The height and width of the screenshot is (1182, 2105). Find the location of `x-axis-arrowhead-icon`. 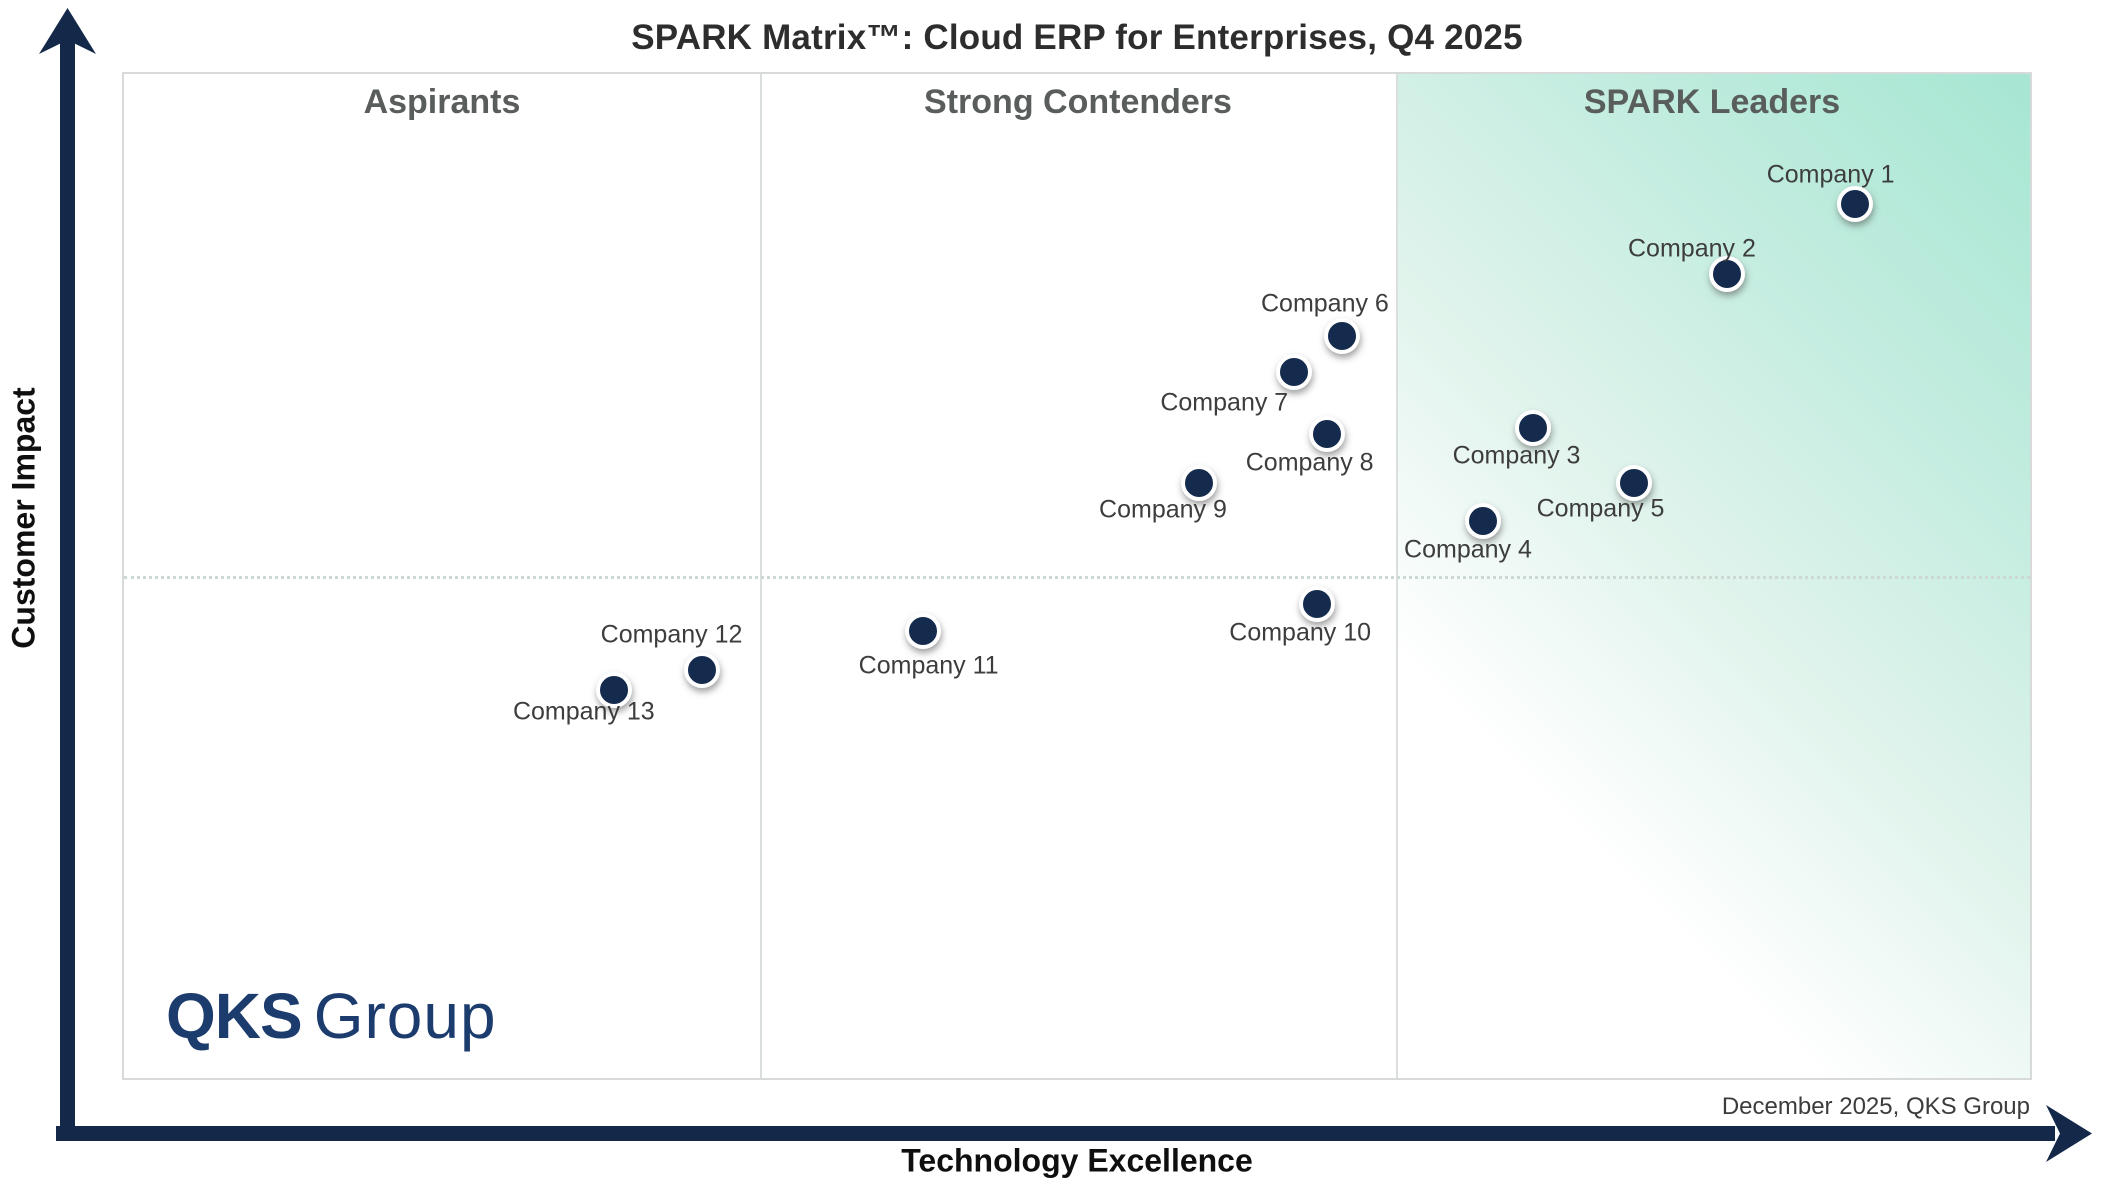

x-axis-arrowhead-icon is located at coordinates (2069, 1133).